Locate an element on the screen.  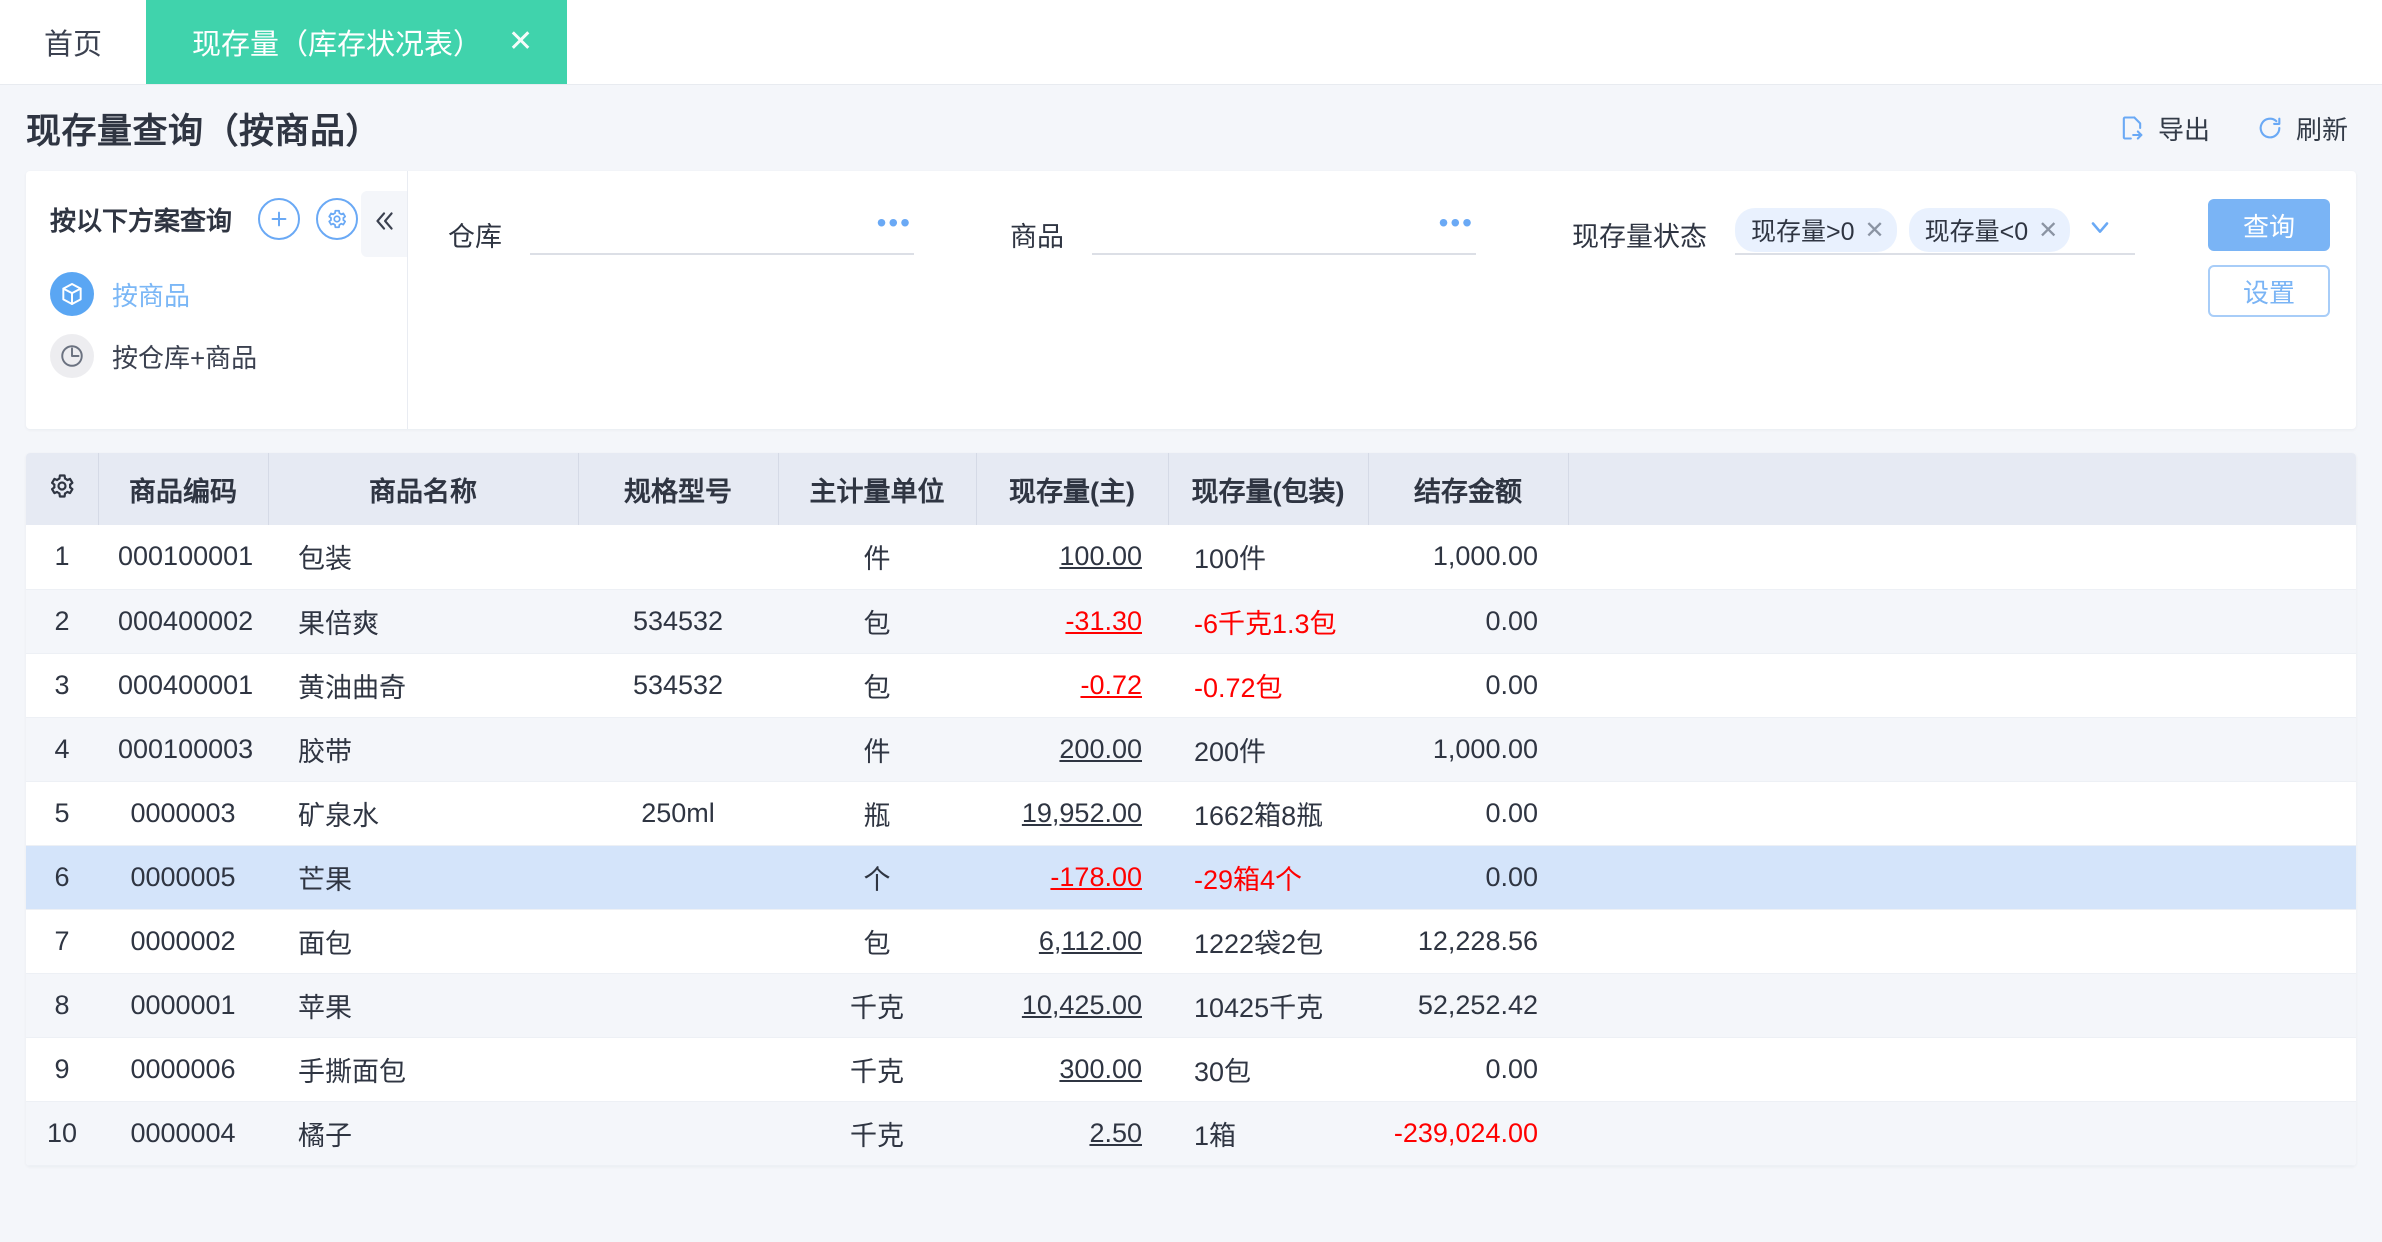
table-row: 4 000100003 胶带 件 200.00 200件 1,000.00 is located at coordinates (1191, 749).